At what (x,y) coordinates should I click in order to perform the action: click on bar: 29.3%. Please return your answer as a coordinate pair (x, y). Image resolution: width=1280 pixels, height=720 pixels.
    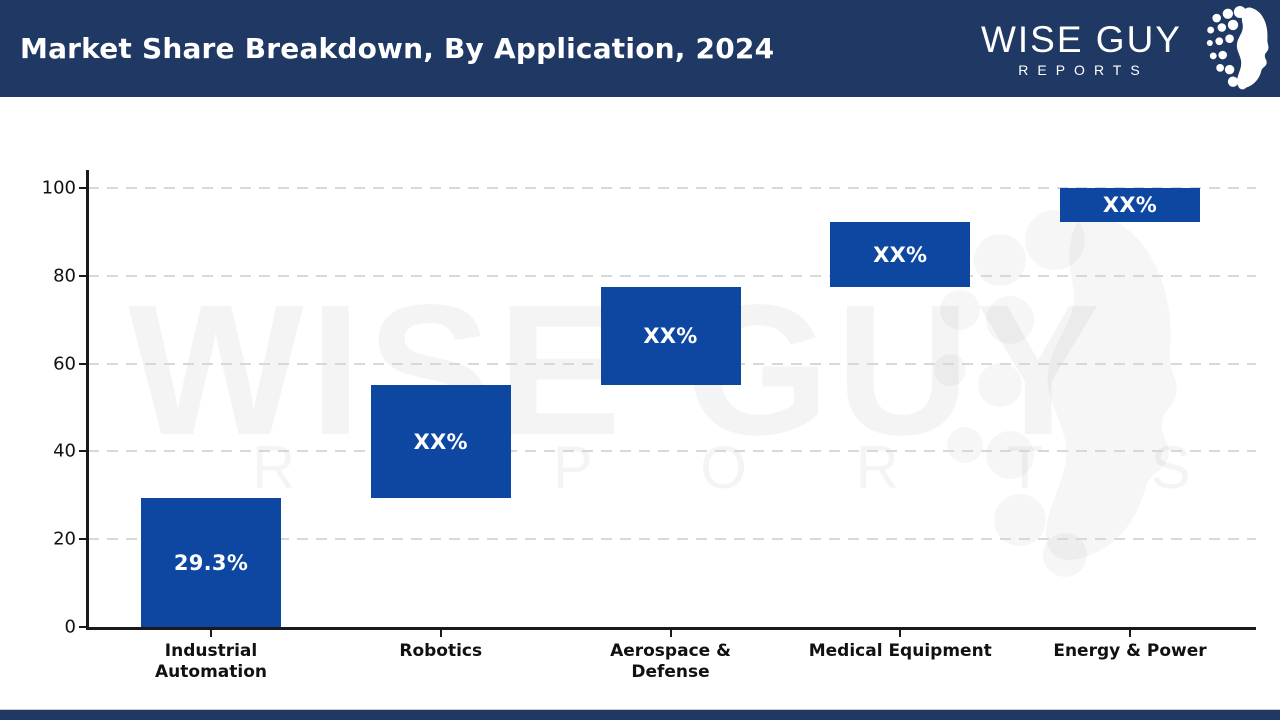
    Looking at the image, I should click on (211, 562).